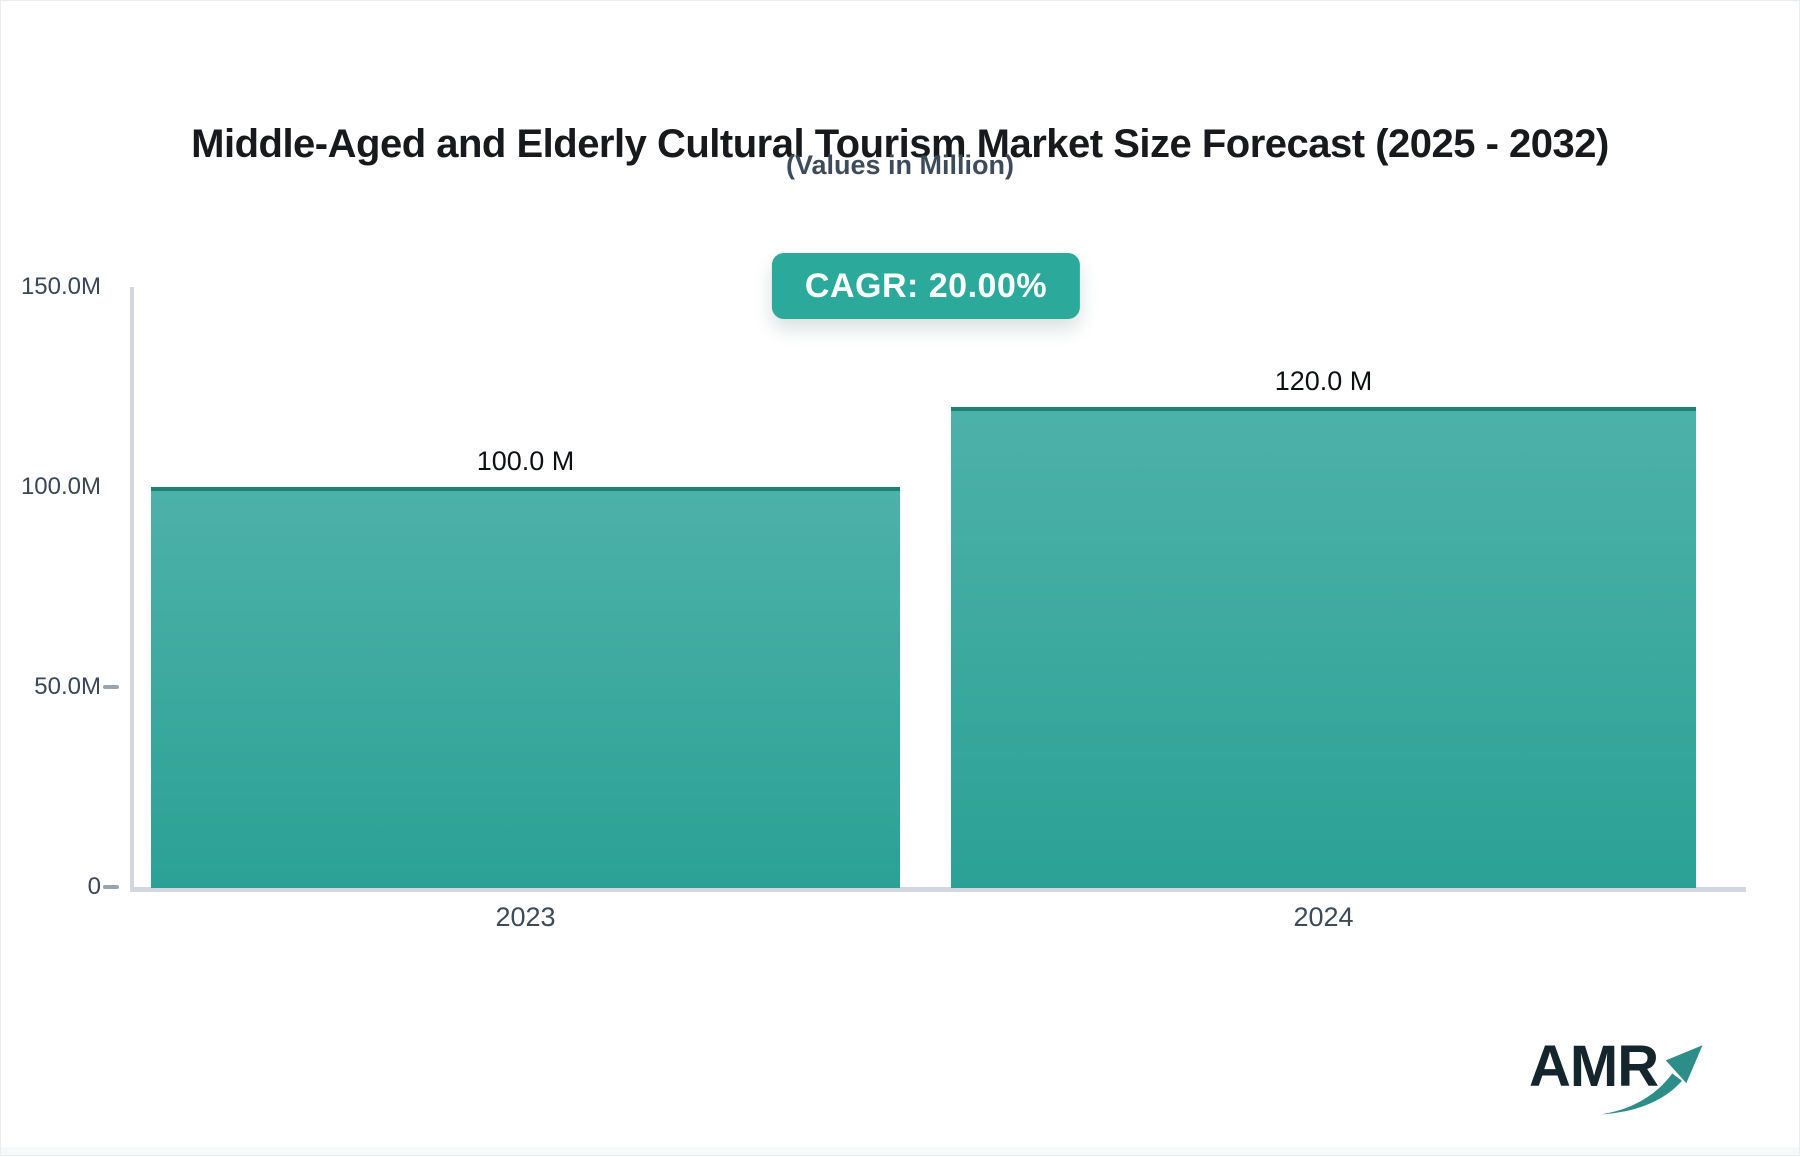  What do you see at coordinates (900, 1151) in the screenshot?
I see `bottom-strip` at bounding box center [900, 1151].